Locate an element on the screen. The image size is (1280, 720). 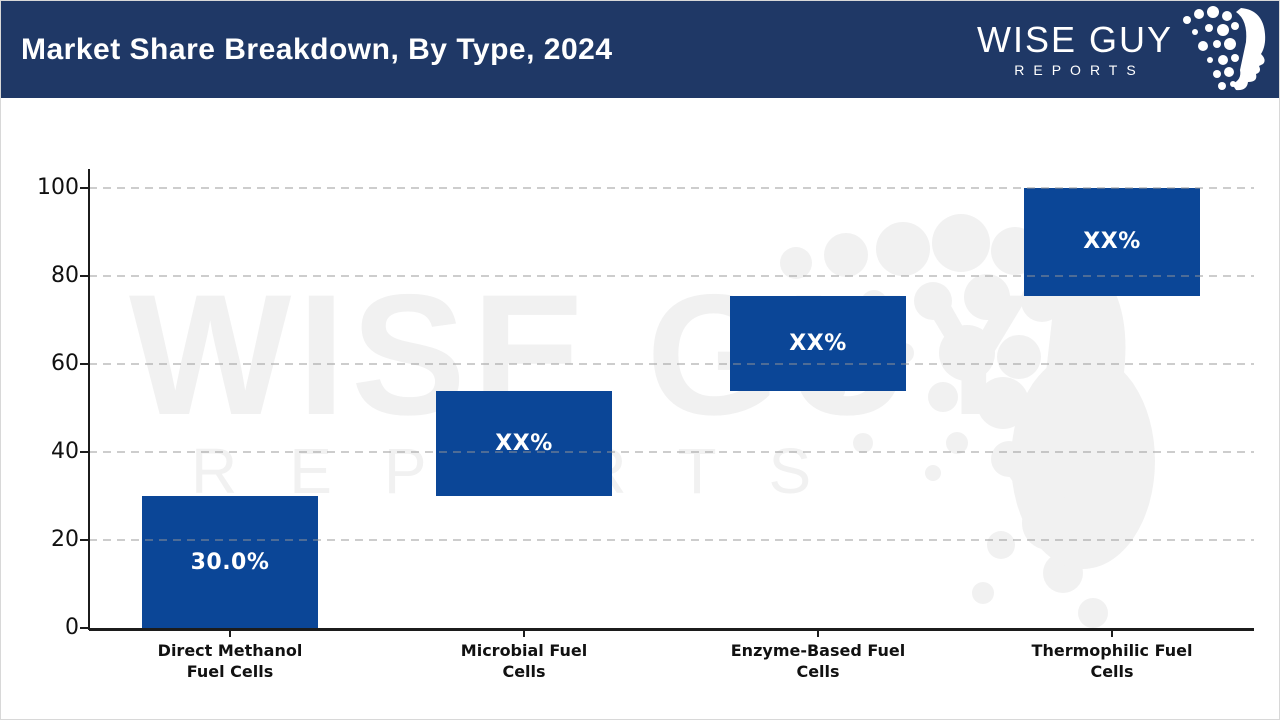
brand-logo: WISE GUY REPORTS is located at coordinates (1124, 50).